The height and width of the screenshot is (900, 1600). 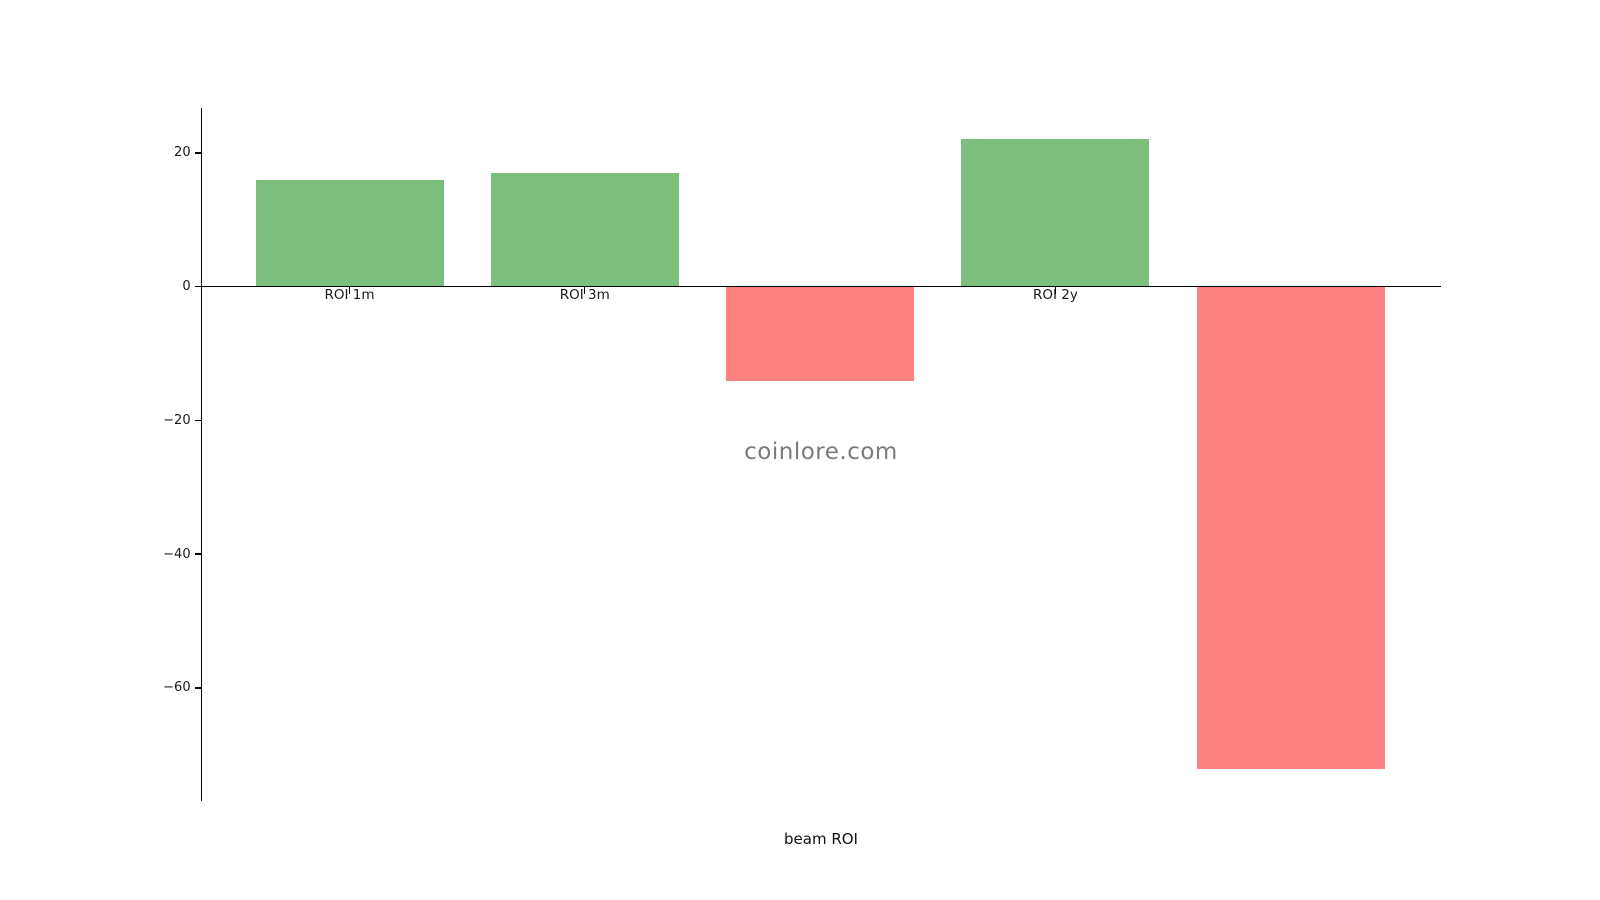 What do you see at coordinates (177, 554) in the screenshot?
I see `y-axis-tick-label: −40` at bounding box center [177, 554].